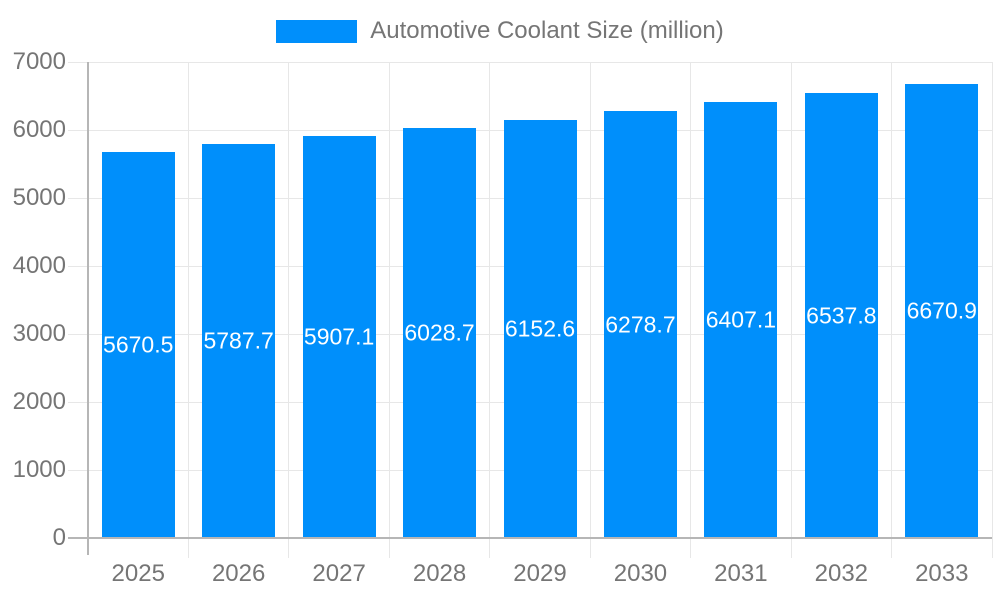  What do you see at coordinates (59, 537) in the screenshot?
I see `y-tick-label: 0` at bounding box center [59, 537].